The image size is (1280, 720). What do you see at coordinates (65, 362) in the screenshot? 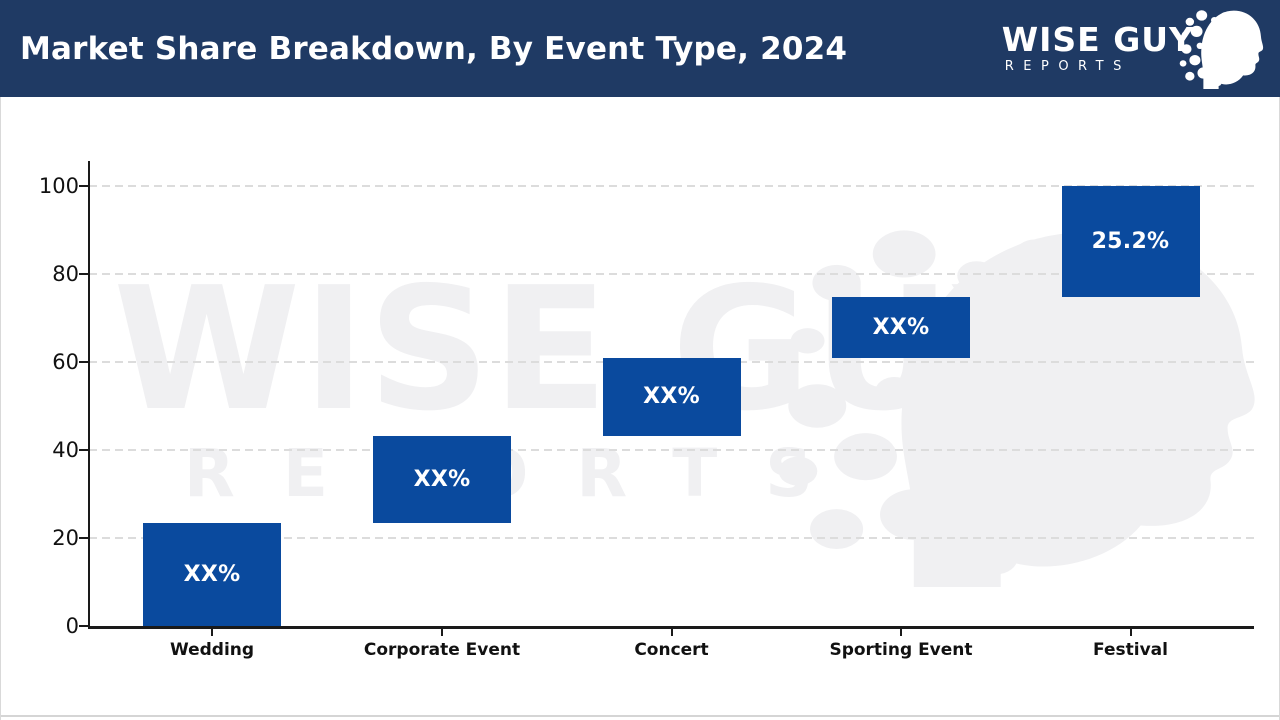
I see `y-axis-tick-label: 60` at bounding box center [65, 362].